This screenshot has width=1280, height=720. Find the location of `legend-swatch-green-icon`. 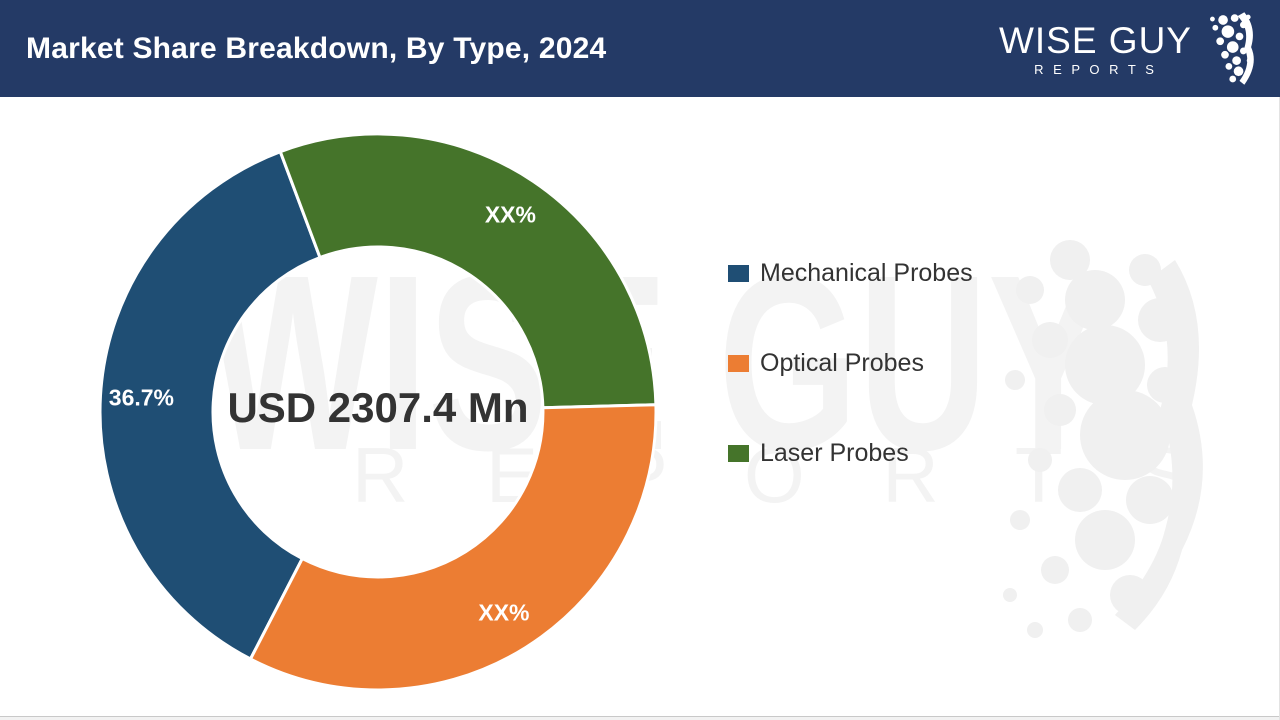

legend-swatch-green-icon is located at coordinates (738, 453).